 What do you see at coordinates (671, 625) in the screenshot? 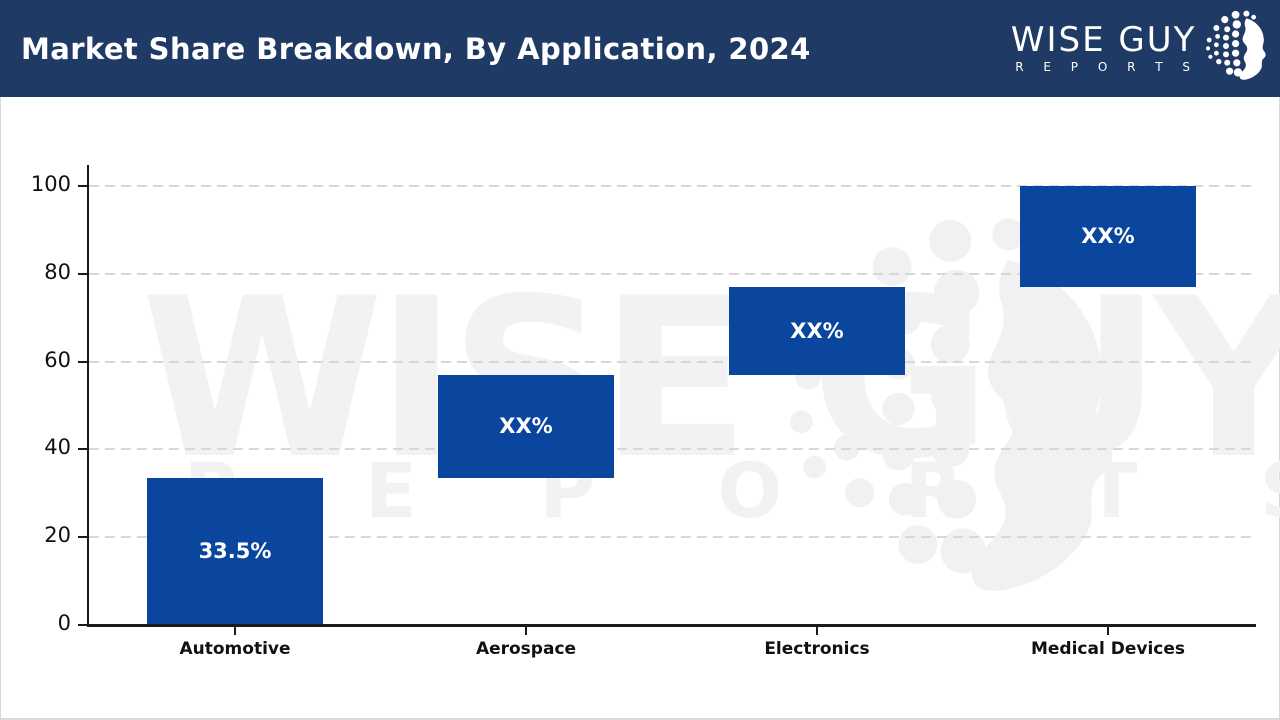
I see `x-axis` at bounding box center [671, 625].